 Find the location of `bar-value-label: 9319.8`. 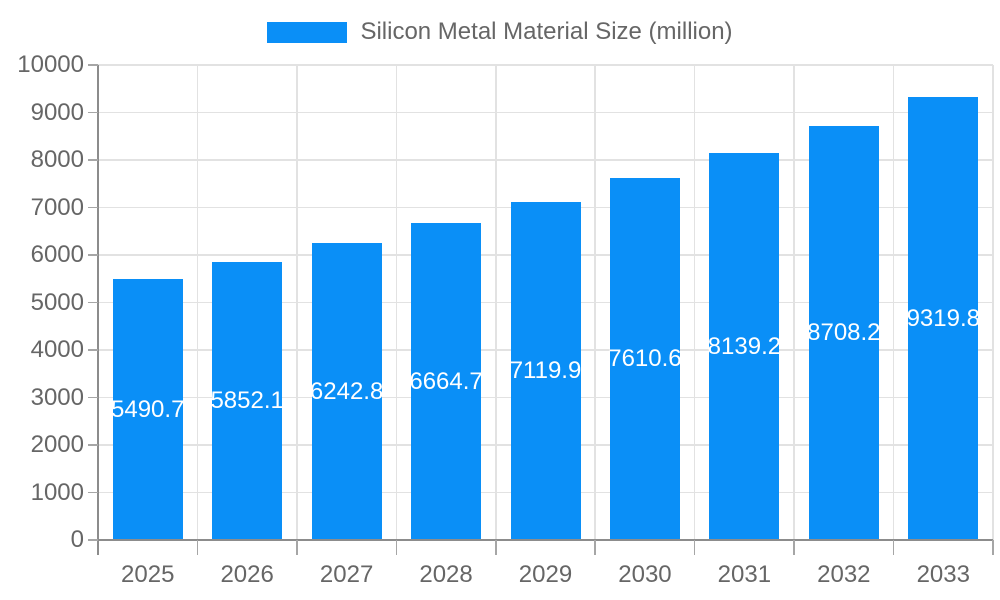

bar-value-label: 9319.8 is located at coordinates (943, 318).